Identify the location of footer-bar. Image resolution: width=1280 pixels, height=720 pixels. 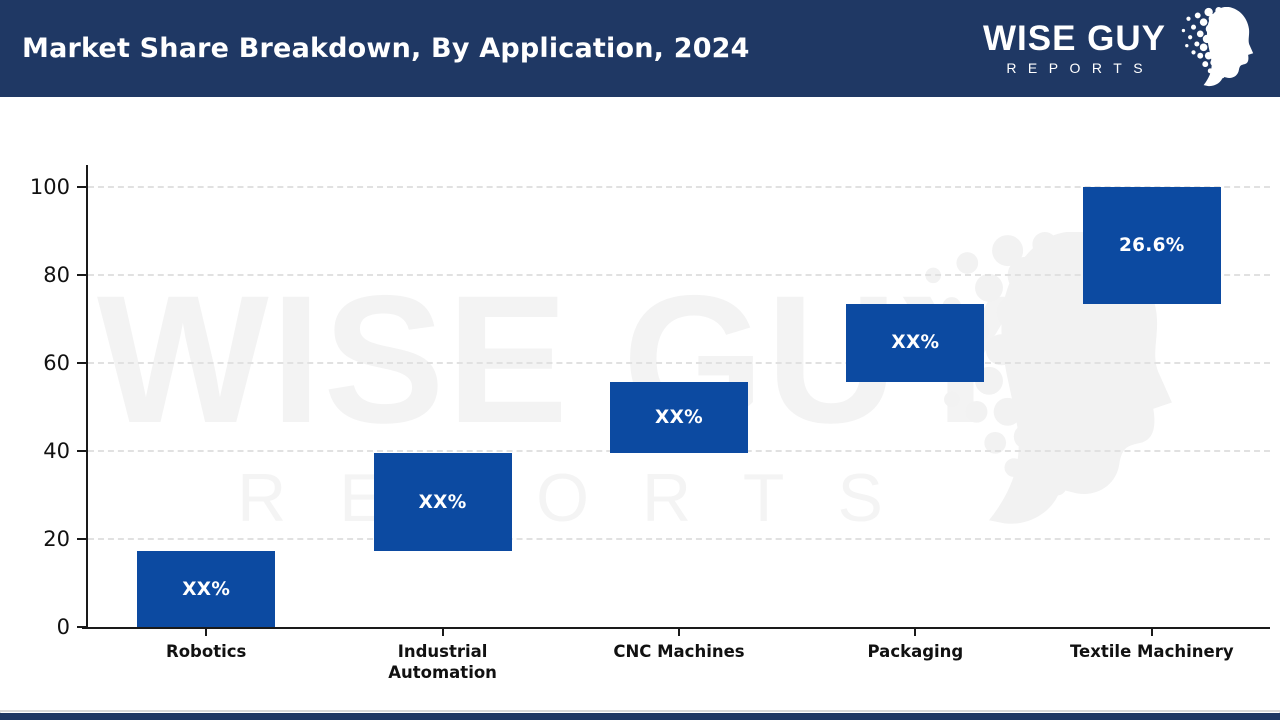
(640, 716).